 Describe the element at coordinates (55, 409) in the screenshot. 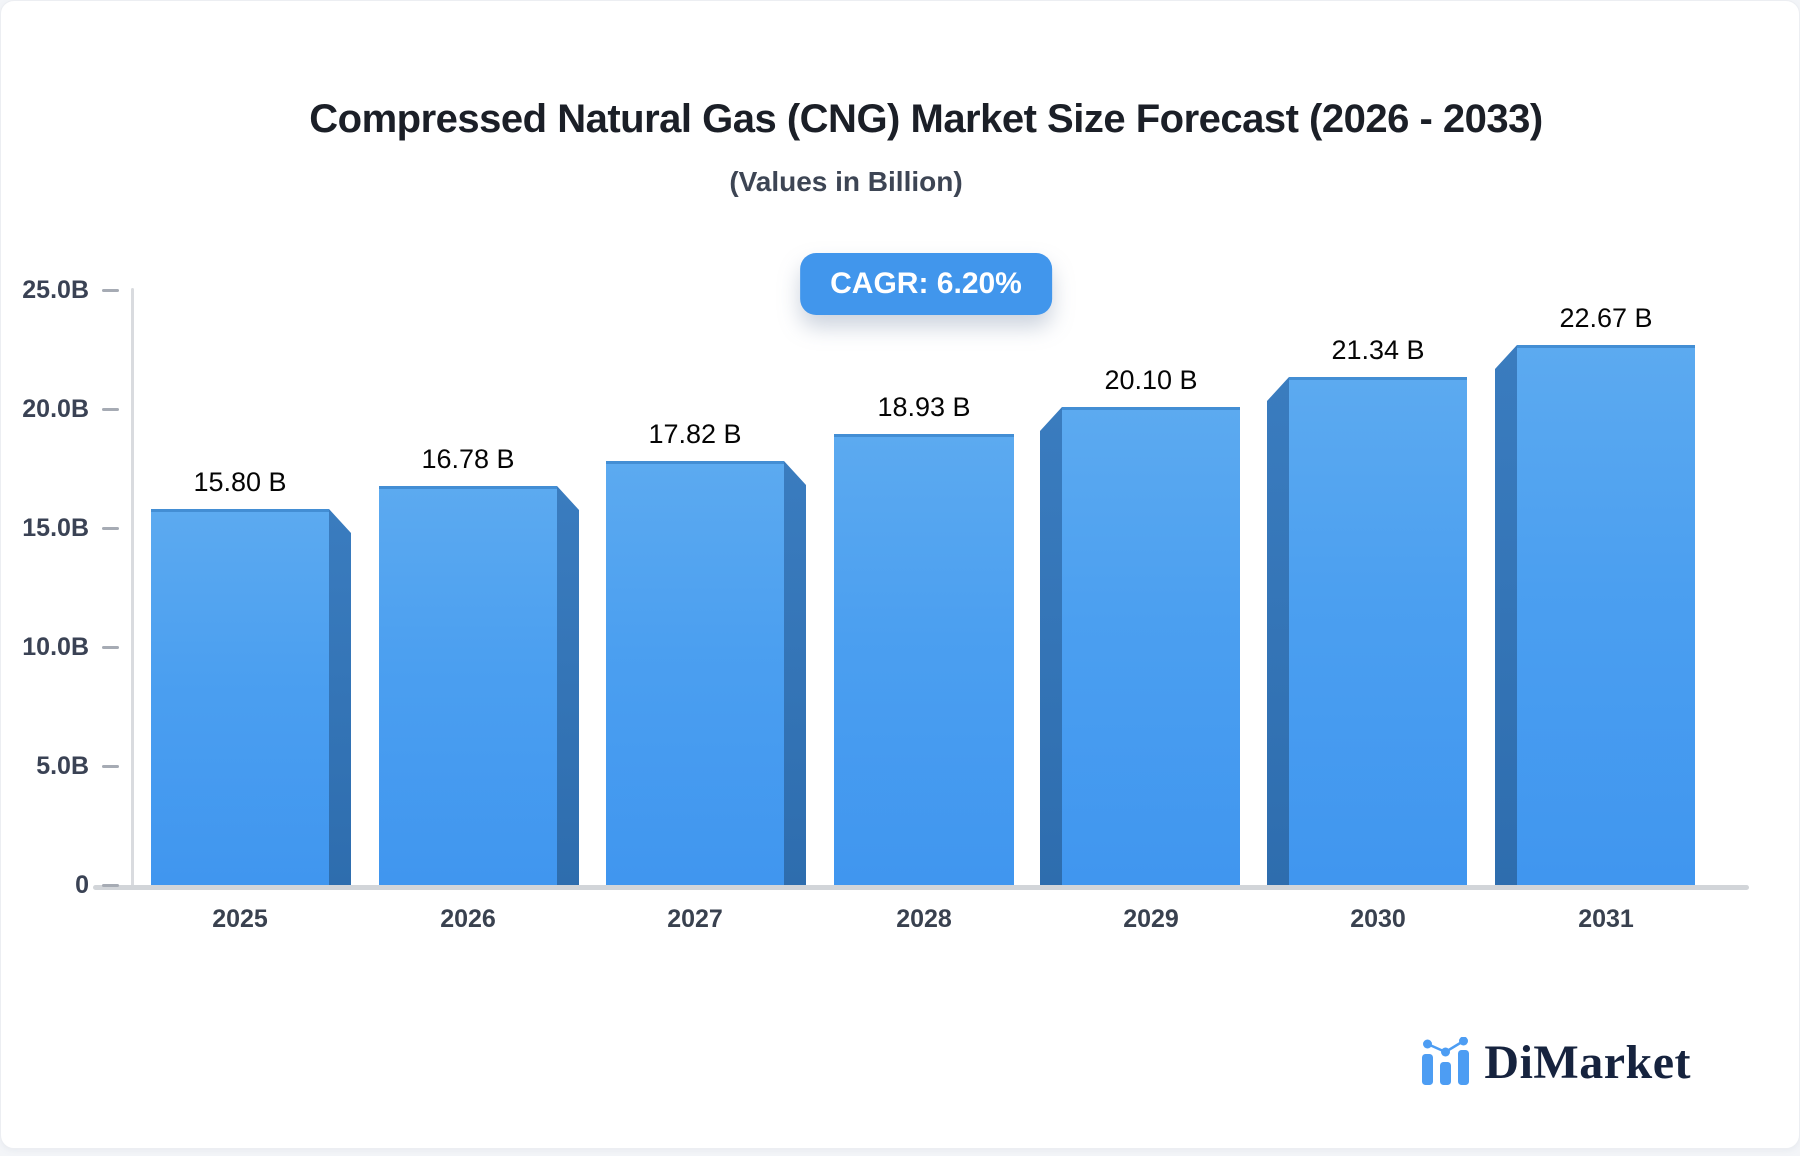

I see `y-axis-tick-label: 20.0B` at that location.